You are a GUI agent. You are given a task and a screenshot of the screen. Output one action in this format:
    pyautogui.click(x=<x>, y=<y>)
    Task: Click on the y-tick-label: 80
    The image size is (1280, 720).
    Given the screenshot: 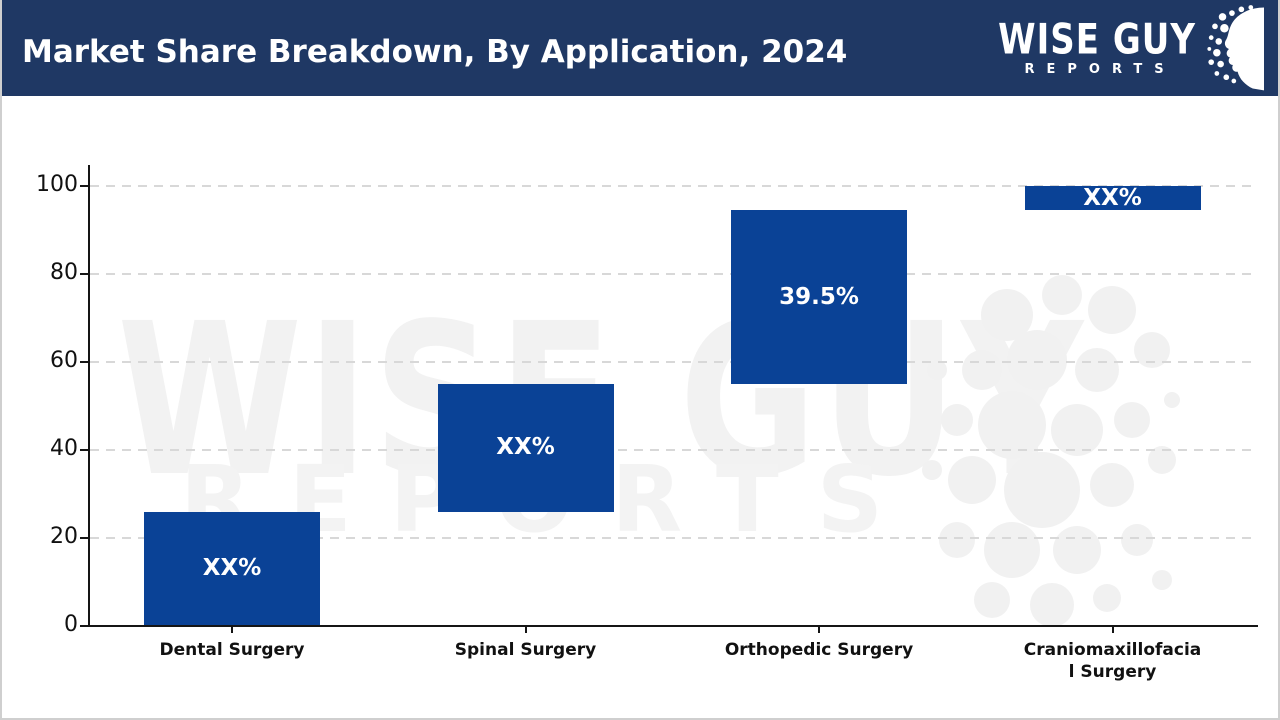 What is the action you would take?
    pyautogui.click(x=64, y=272)
    